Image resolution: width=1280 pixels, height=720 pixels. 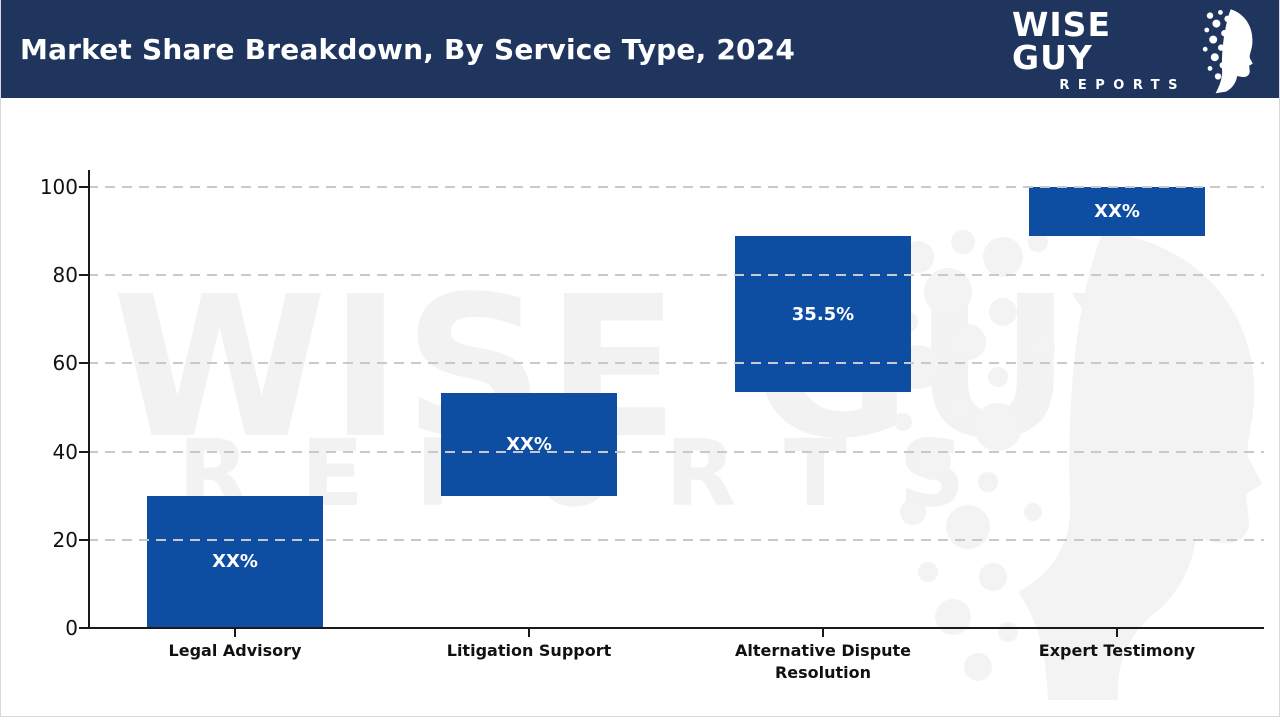 I want to click on y-tick-label: 100, so click(x=58, y=187).